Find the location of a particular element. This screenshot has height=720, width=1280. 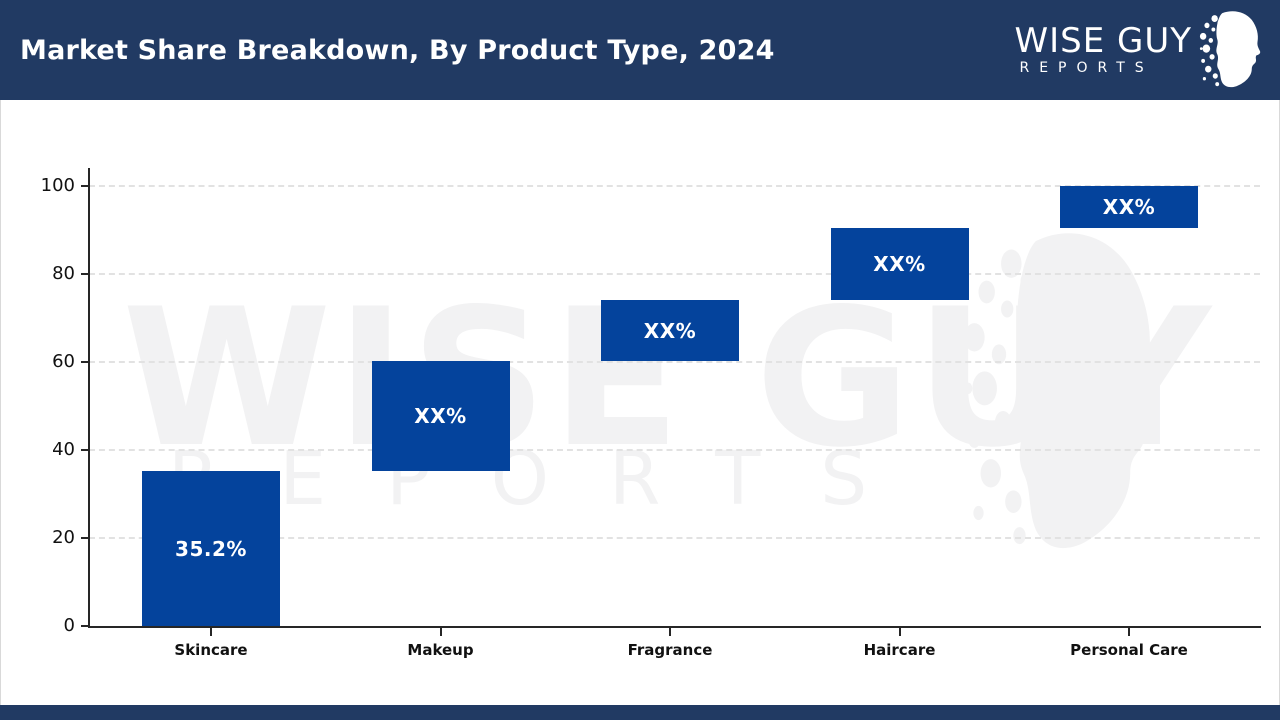

y-axis-tick-label: 60 is located at coordinates (63, 361).